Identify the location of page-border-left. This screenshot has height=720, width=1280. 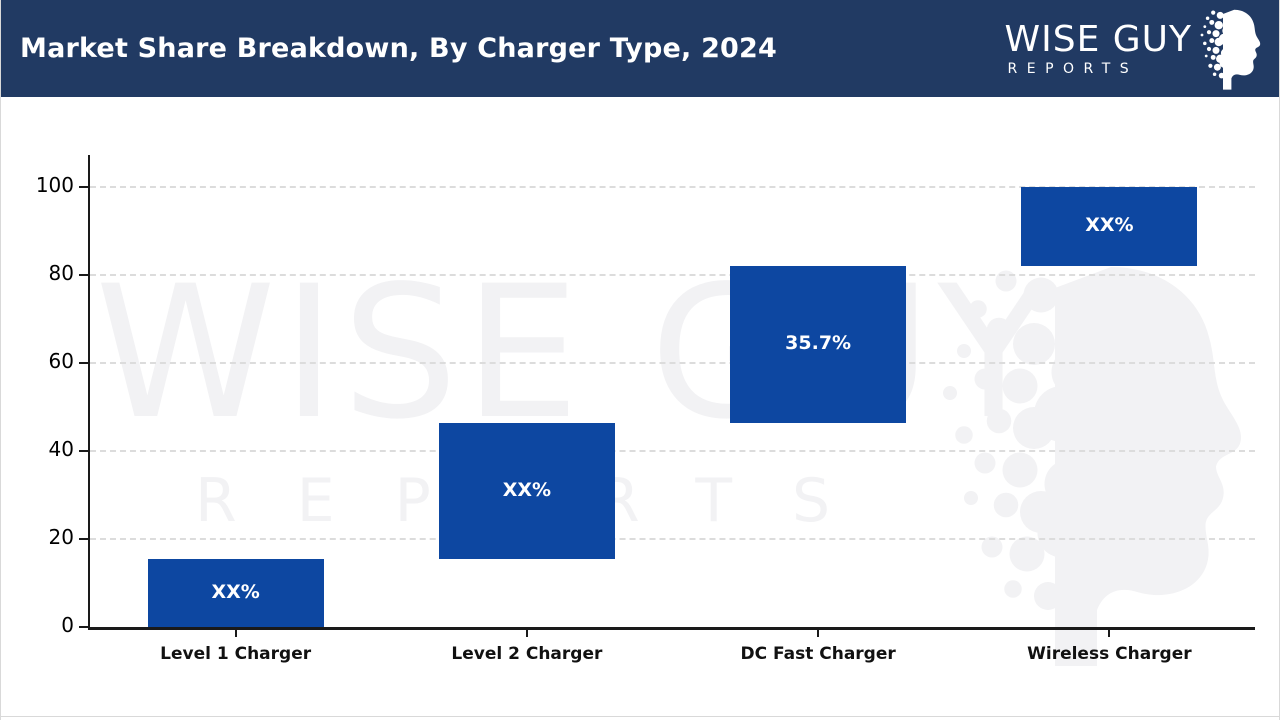
(0, 360).